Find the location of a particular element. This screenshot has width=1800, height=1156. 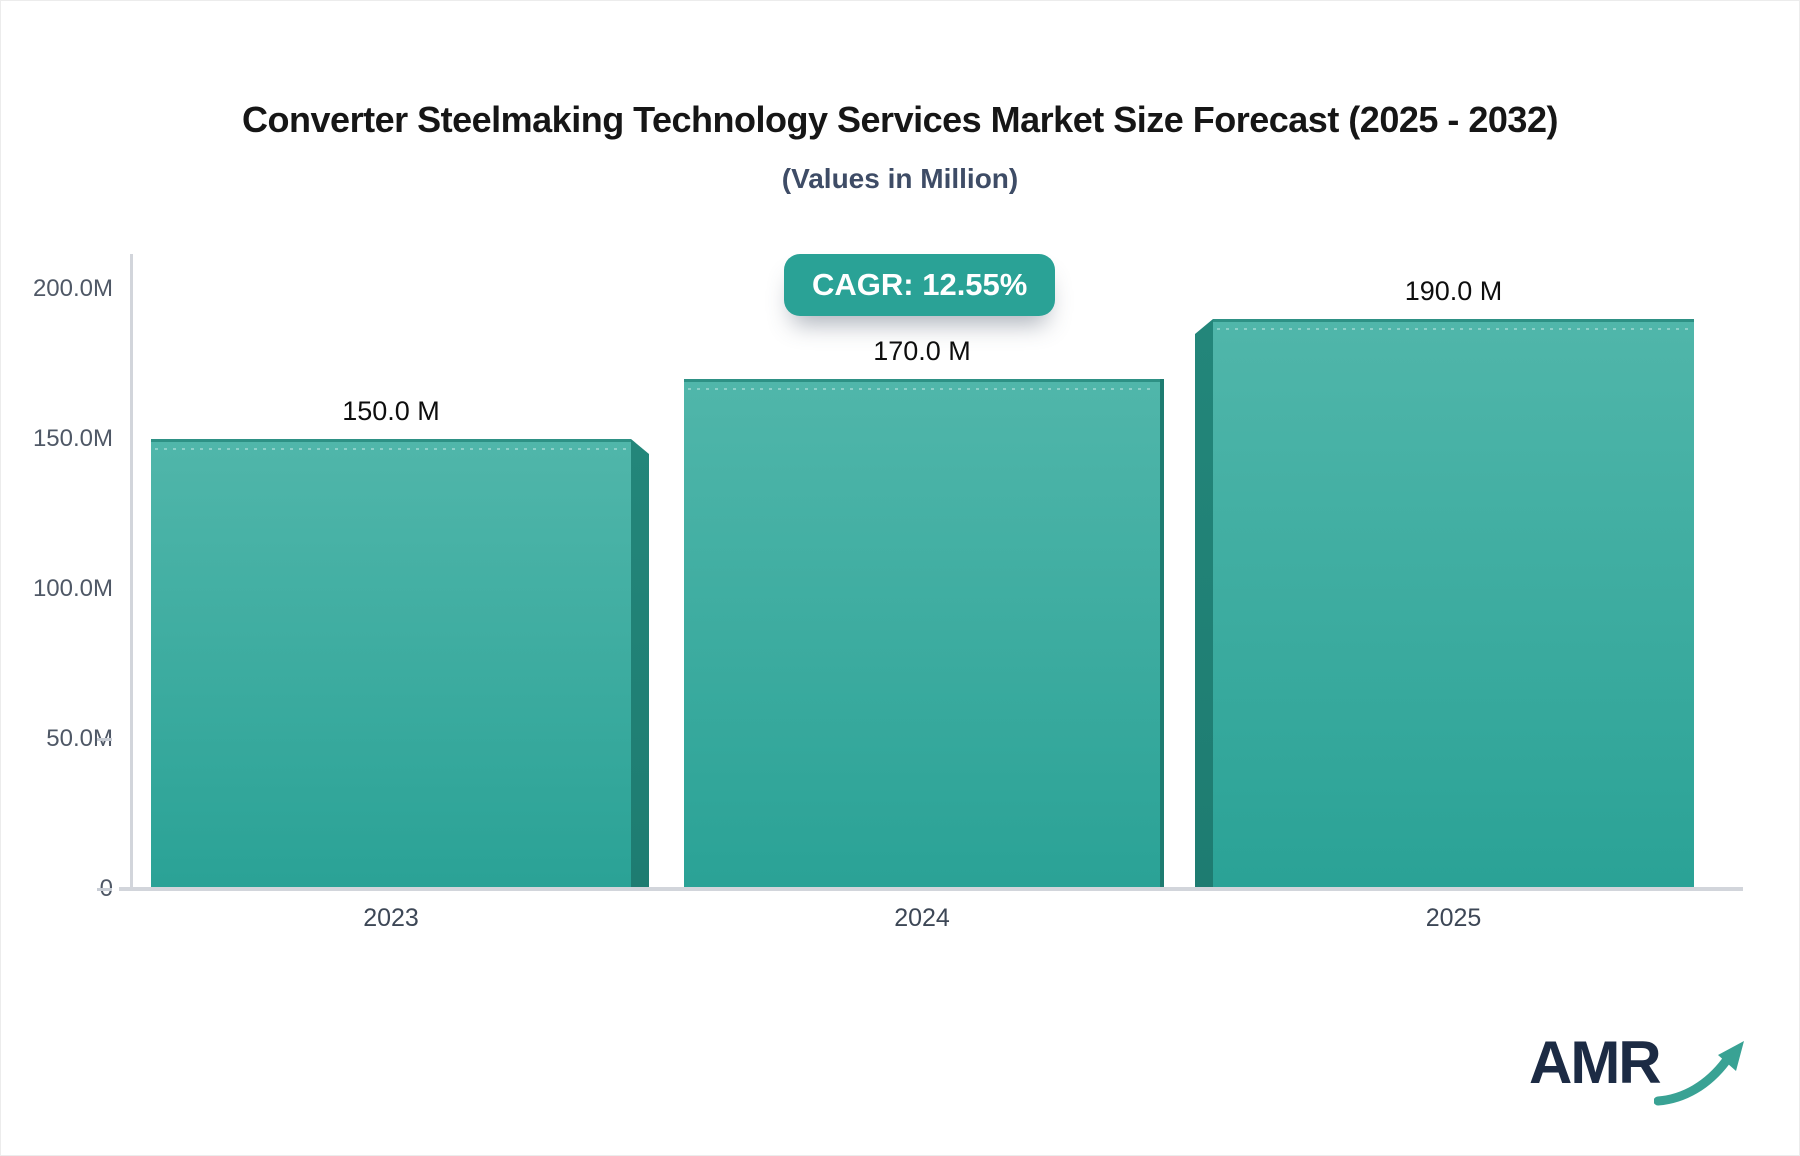

bar-2023: 150.0 M is located at coordinates (400, 642).